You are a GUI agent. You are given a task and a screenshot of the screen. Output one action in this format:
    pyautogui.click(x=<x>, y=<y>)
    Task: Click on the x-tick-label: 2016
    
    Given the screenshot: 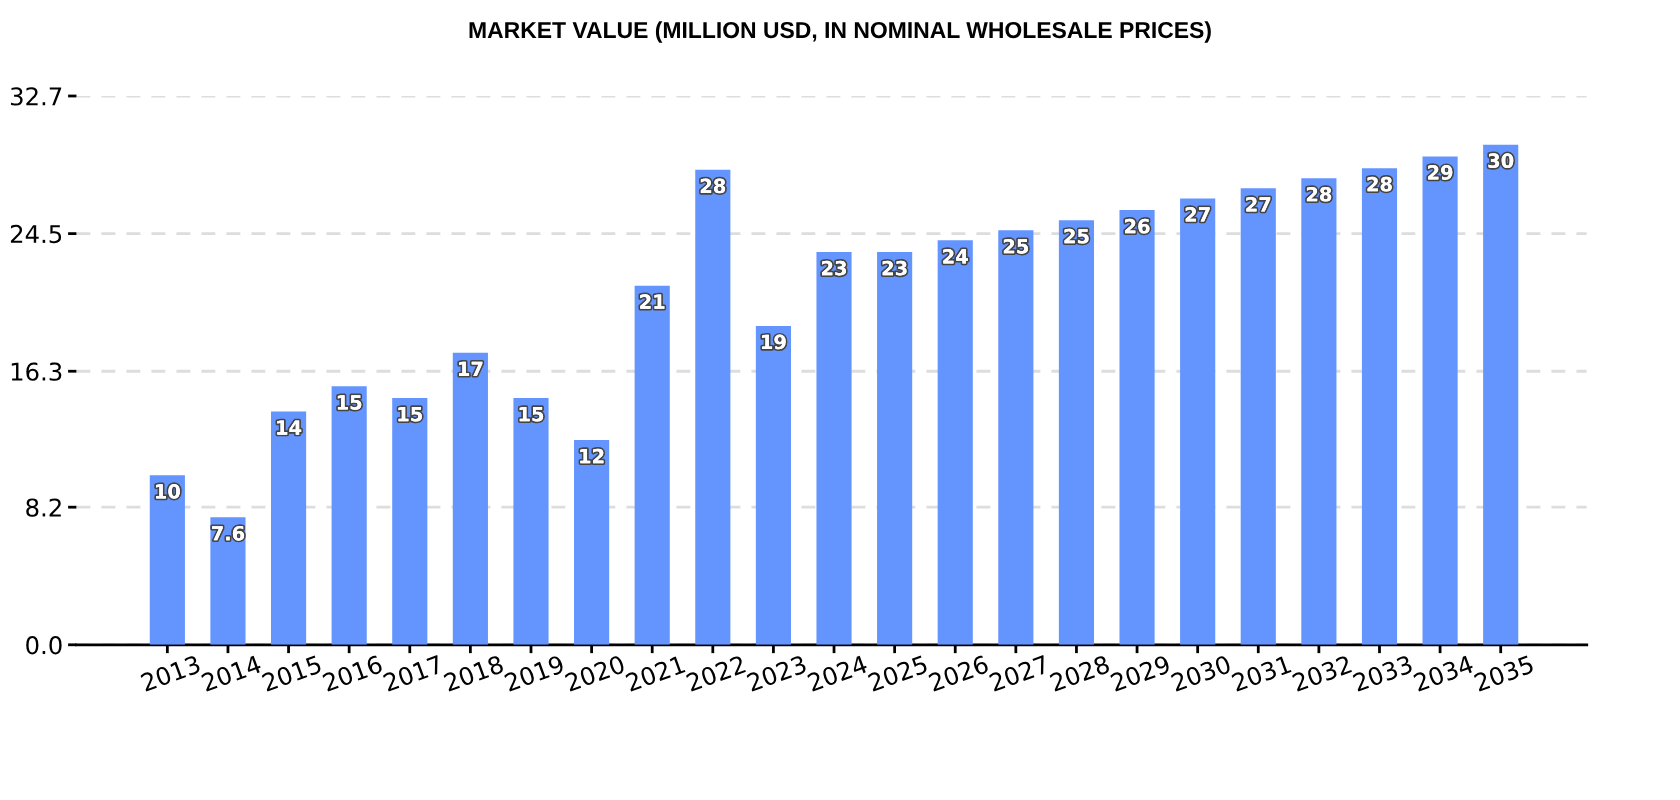 What is the action you would take?
    pyautogui.click(x=352, y=673)
    